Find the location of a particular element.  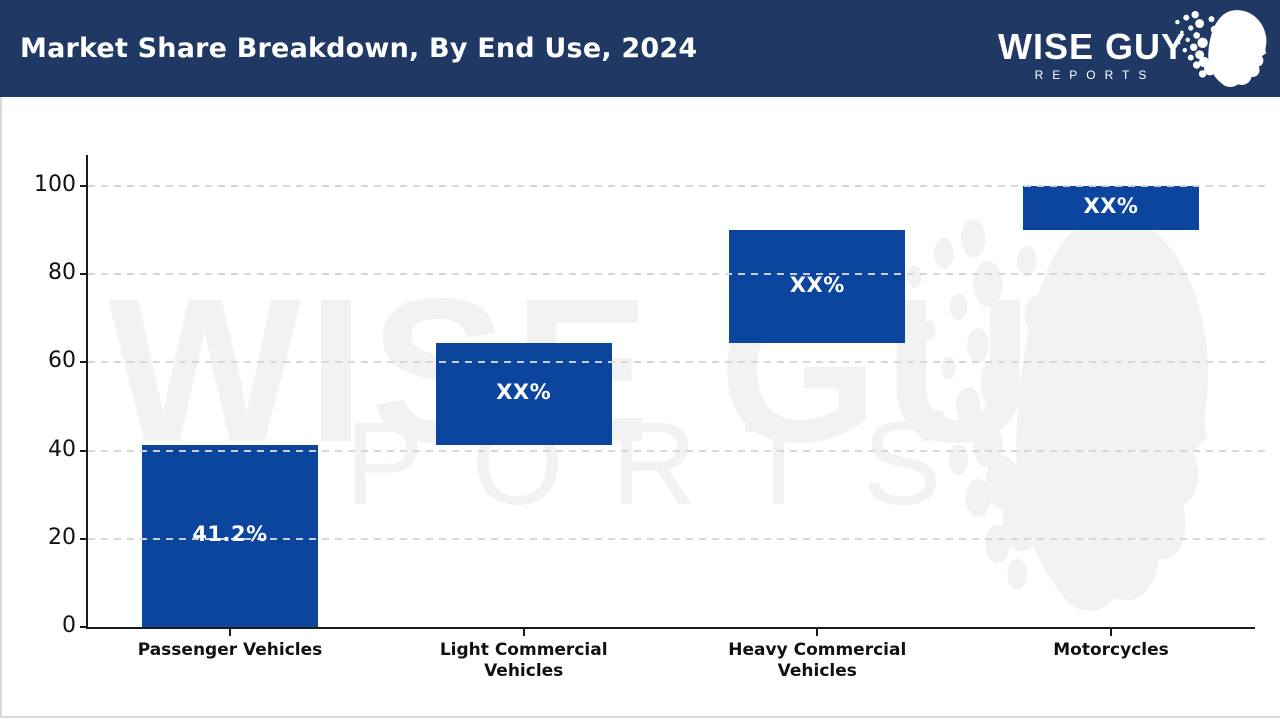

x-tick-label: Heavy Commercial Vehicles is located at coordinates (817, 660).